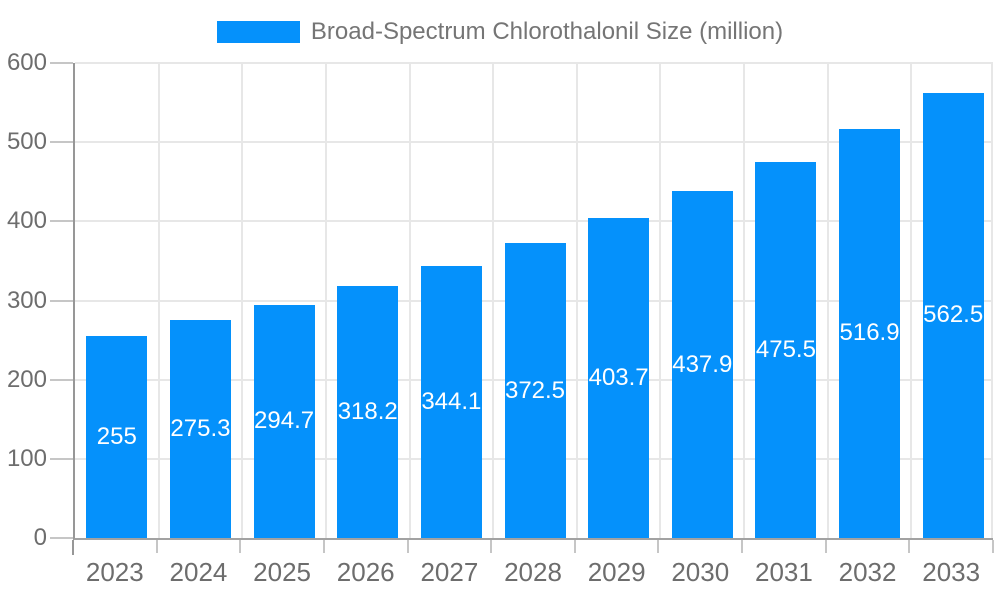 The height and width of the screenshot is (600, 1000). I want to click on bar-value-label: 344.1, so click(451, 401).